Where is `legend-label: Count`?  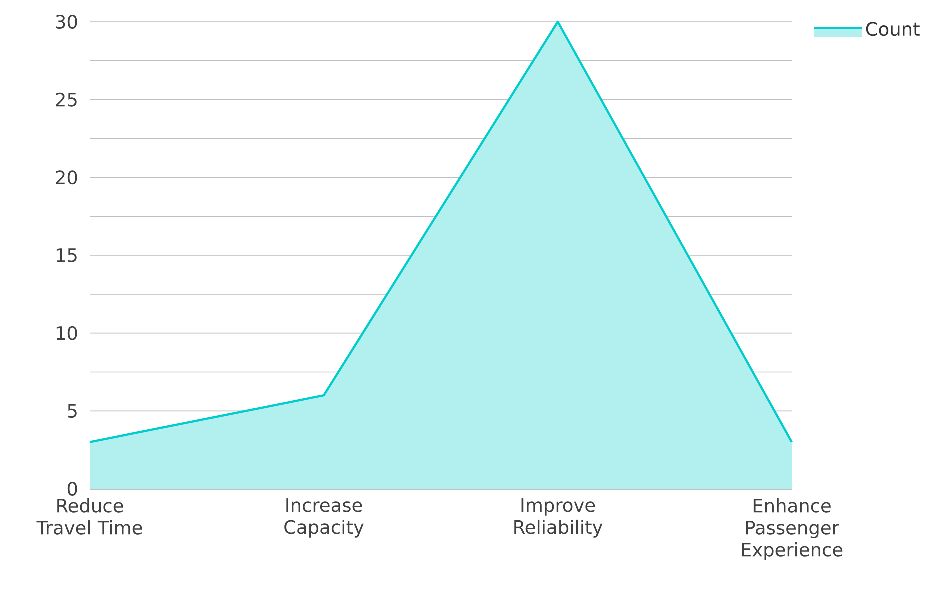
legend-label: Count is located at coordinates (893, 29).